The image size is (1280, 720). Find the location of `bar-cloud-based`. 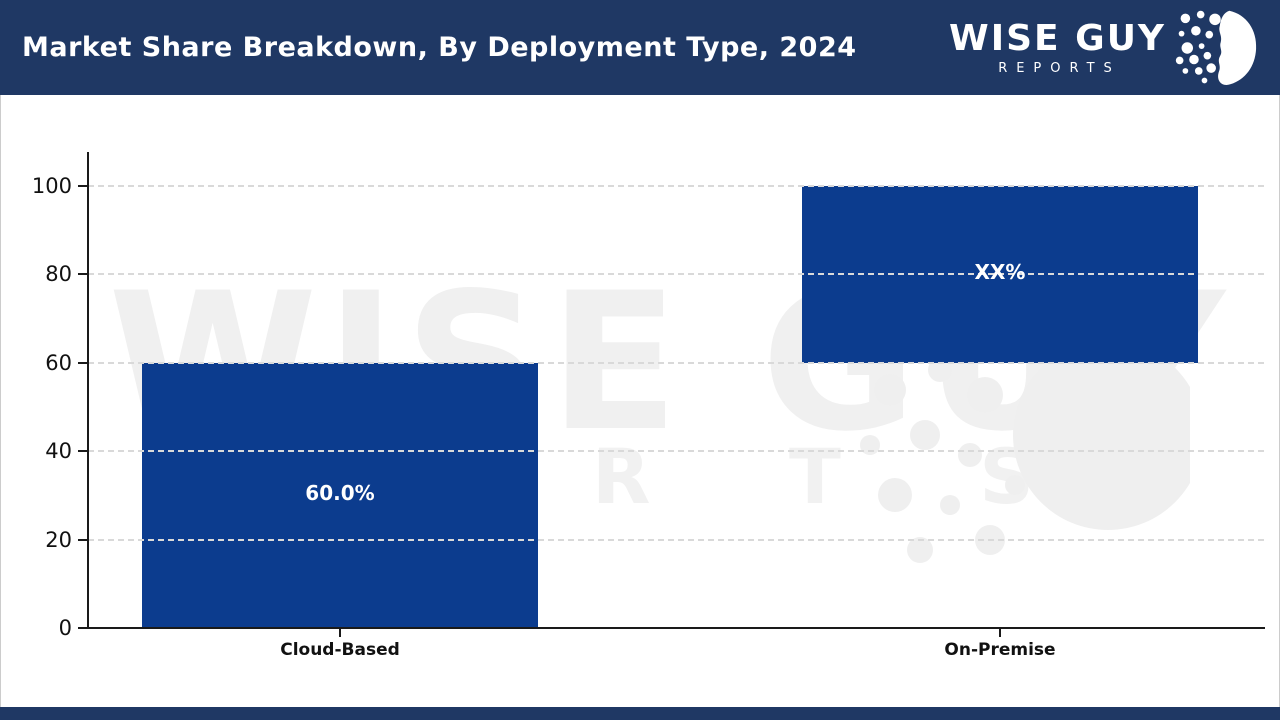

bar-cloud-based is located at coordinates (340, 495).